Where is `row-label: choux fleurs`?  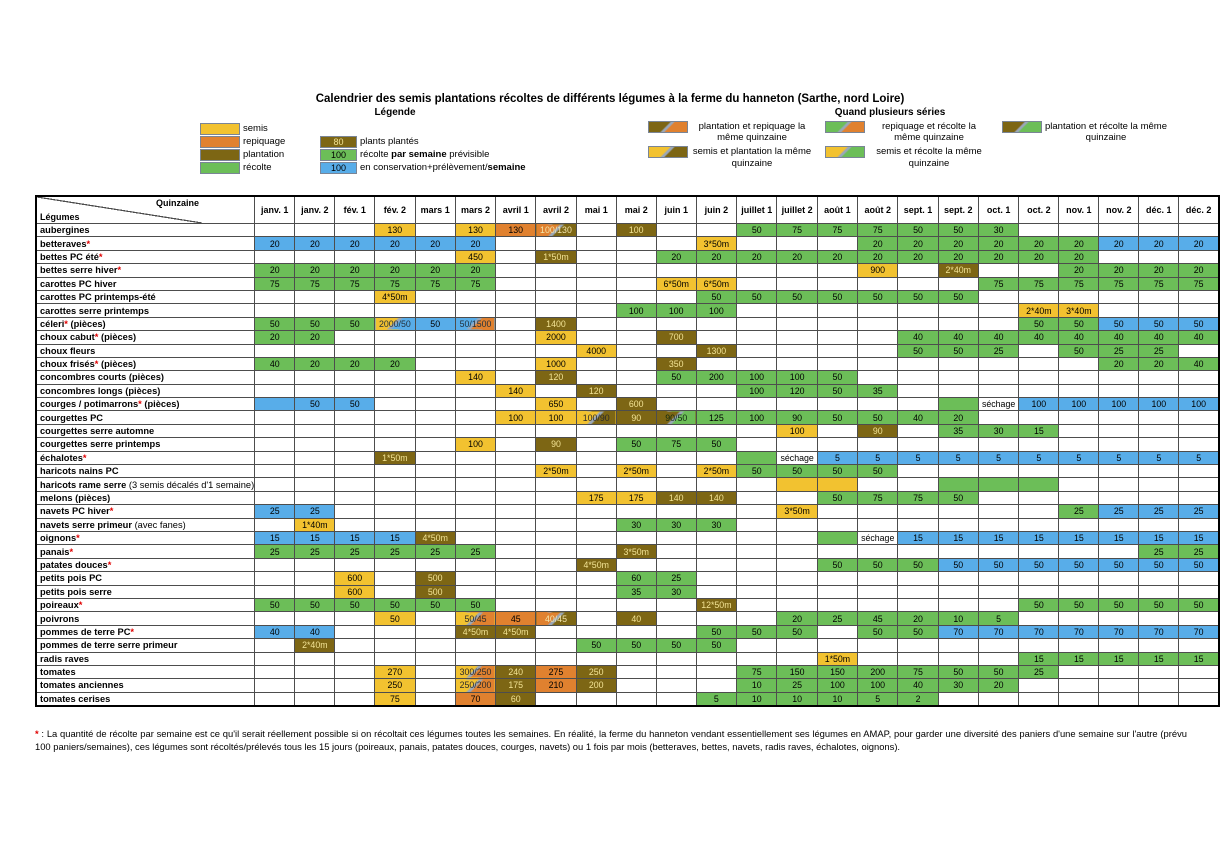
row-label: choux fleurs is located at coordinates (145, 350).